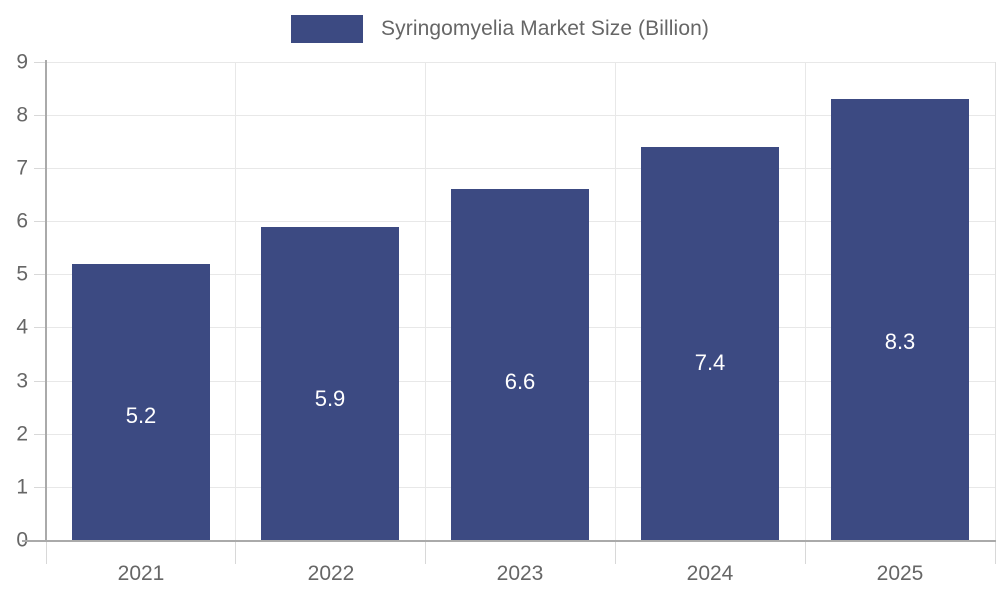  I want to click on legend-item-label: Syringomyelia Market Size (Billion), so click(545, 28).